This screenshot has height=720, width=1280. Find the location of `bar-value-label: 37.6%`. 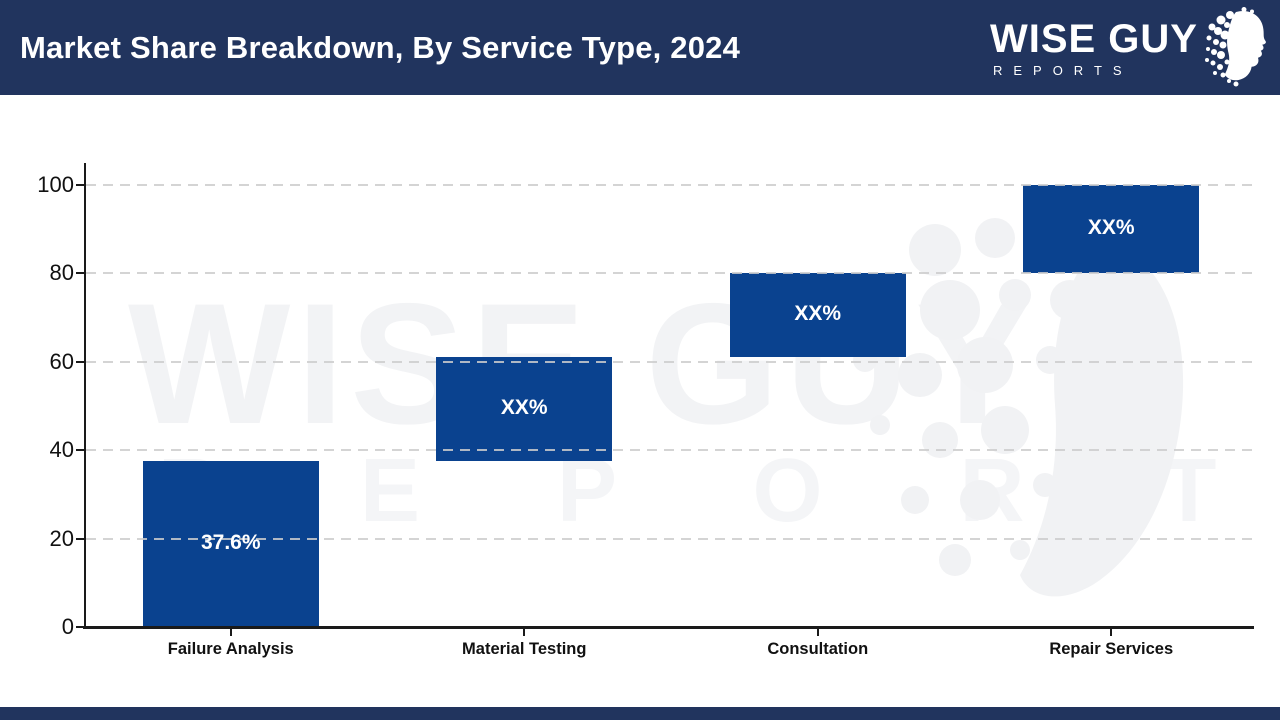

bar-value-label: 37.6% is located at coordinates (230, 542).